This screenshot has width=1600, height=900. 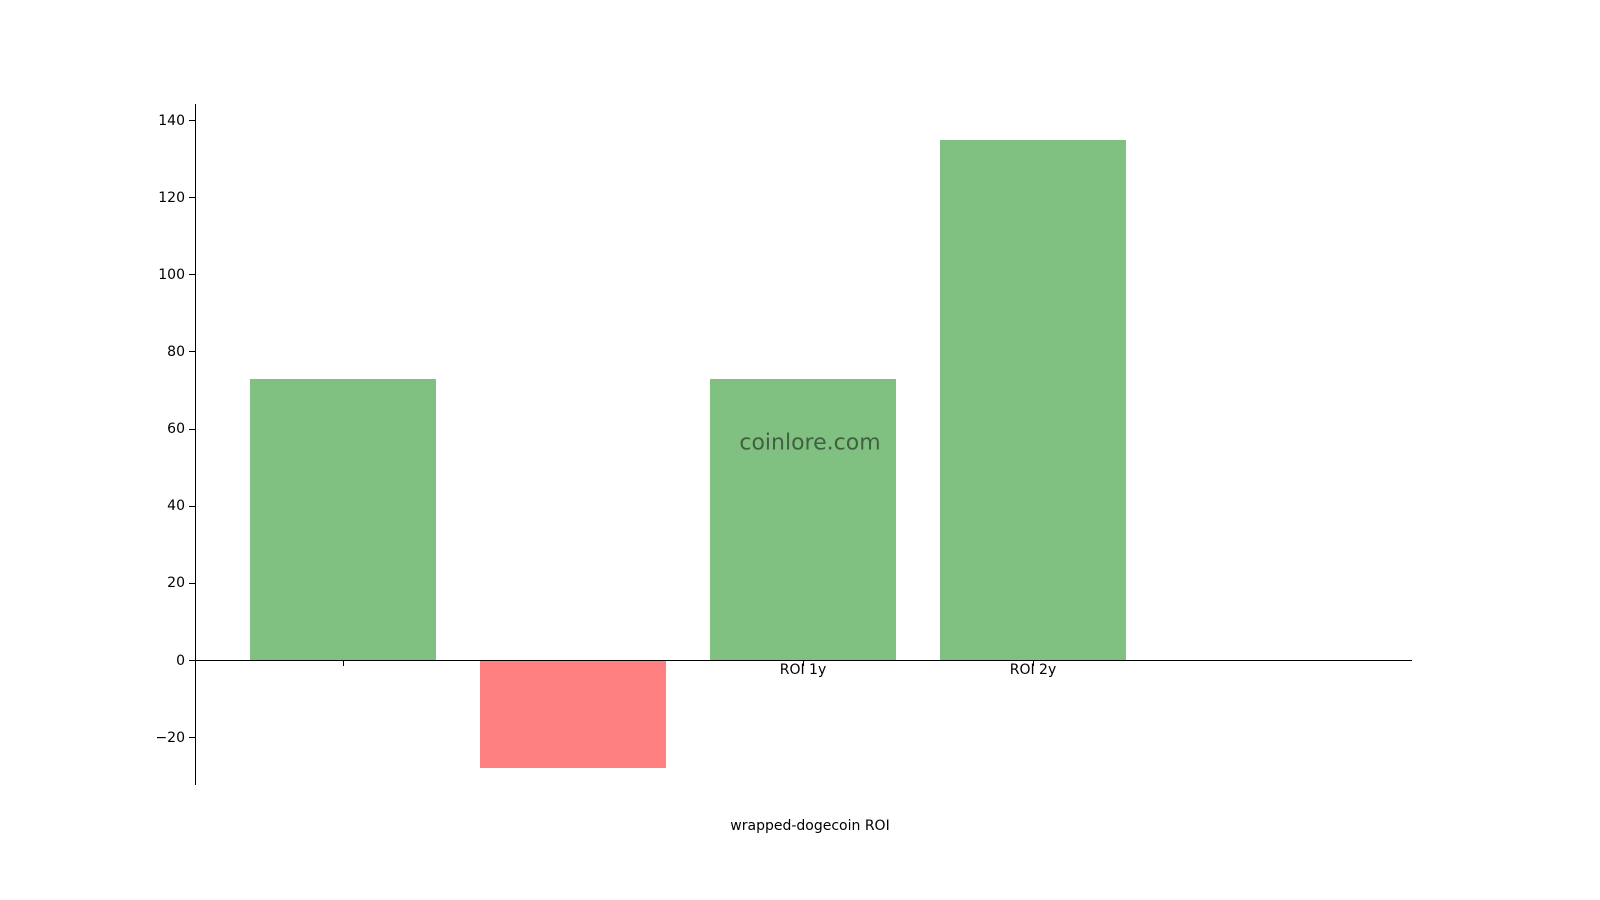 What do you see at coordinates (170, 737) in the screenshot?
I see `y-tick-label: −20` at bounding box center [170, 737].